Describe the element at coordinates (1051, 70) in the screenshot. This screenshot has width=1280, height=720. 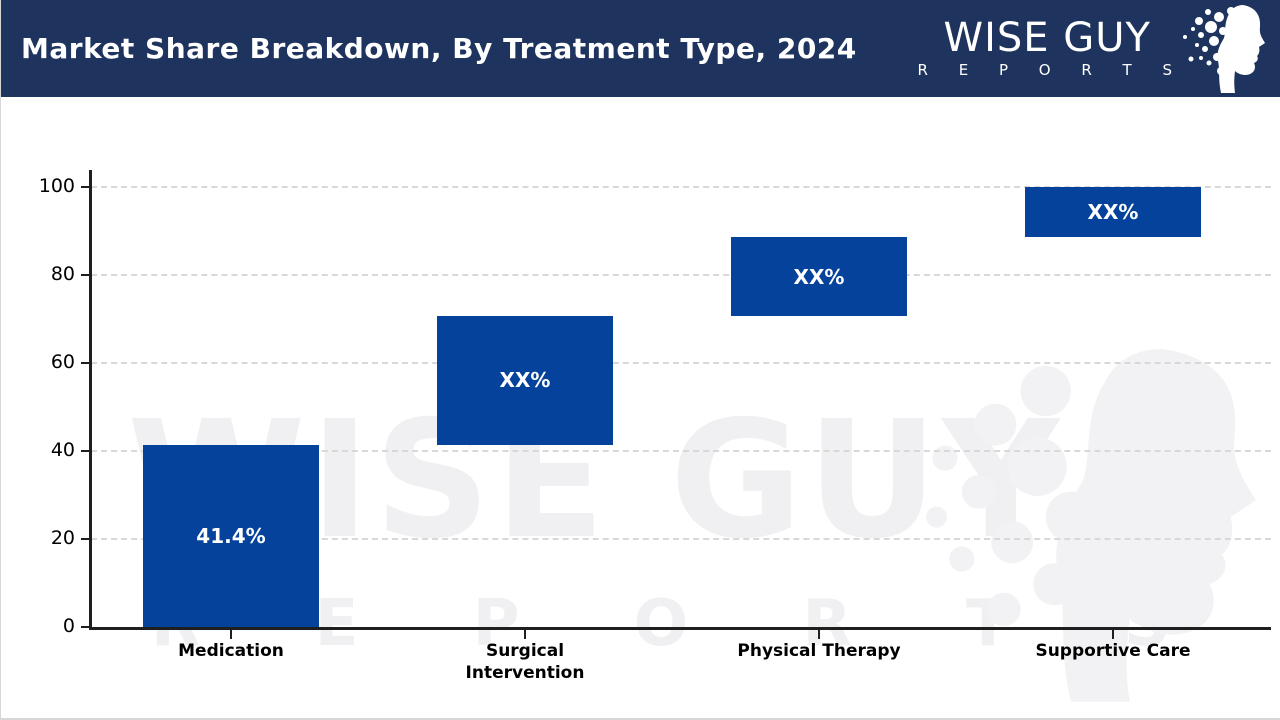
I see `brand-subtitle: R E P O R T S` at that location.